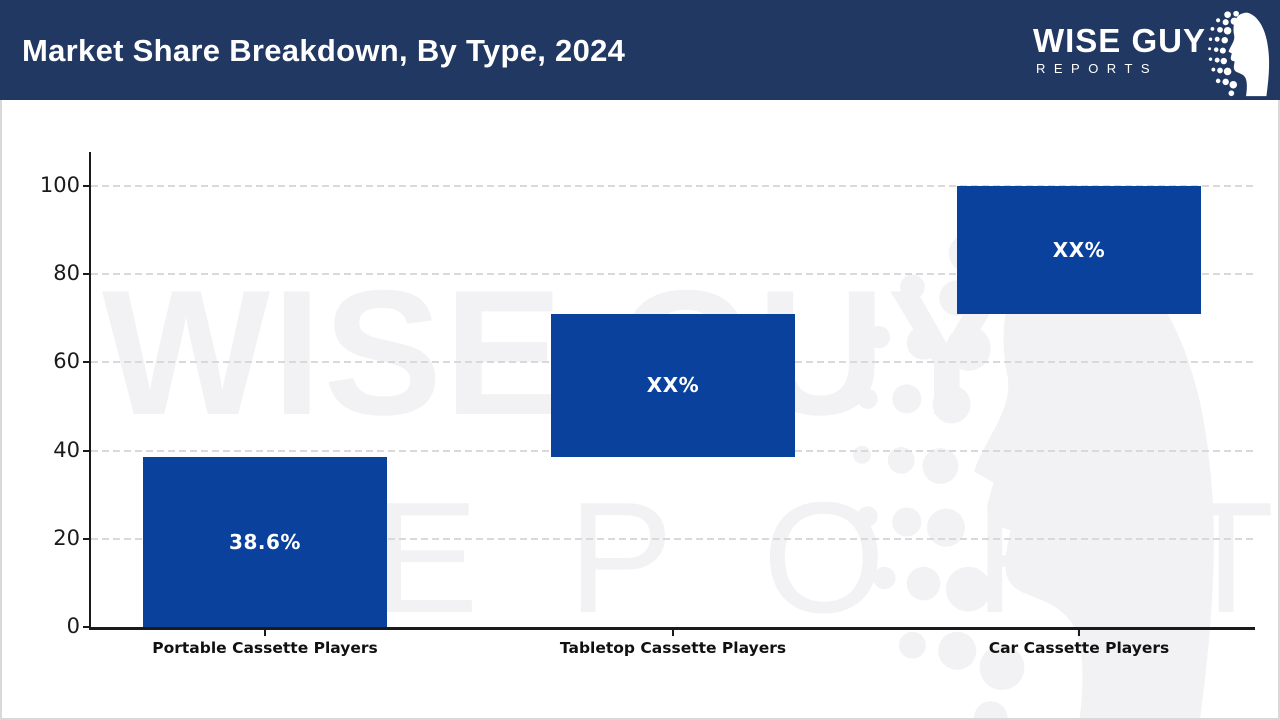 This screenshot has height=720, width=1280. Describe the element at coordinates (672, 628) in the screenshot. I see `x-axis` at that location.